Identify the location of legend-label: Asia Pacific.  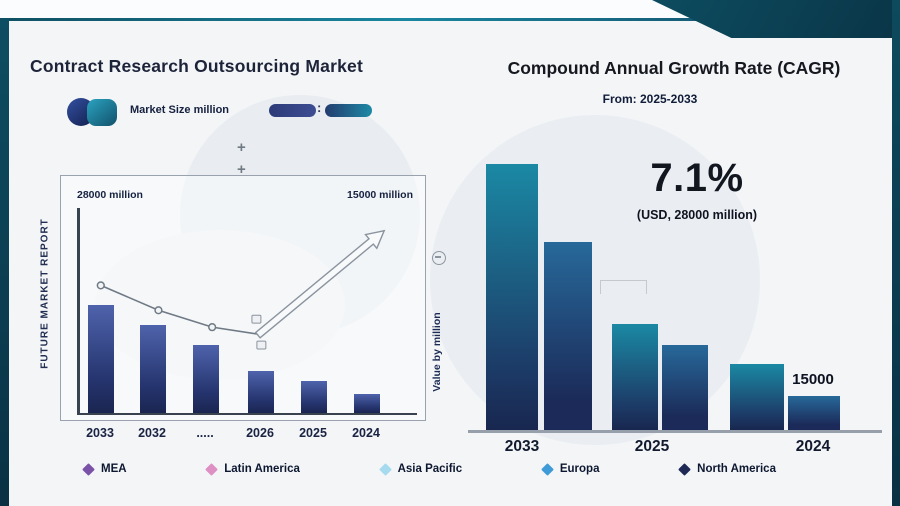
(430, 469).